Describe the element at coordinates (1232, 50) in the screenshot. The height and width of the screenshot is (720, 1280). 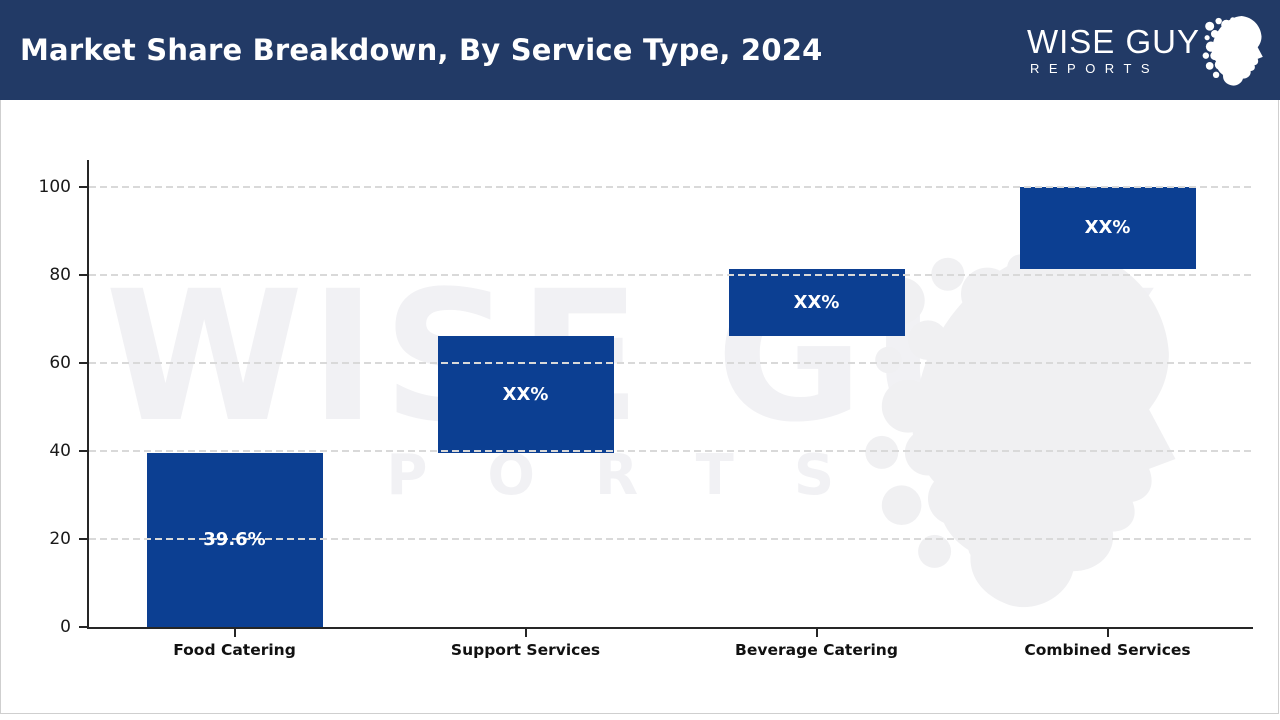
I see `wise-guy-head-icon` at that location.